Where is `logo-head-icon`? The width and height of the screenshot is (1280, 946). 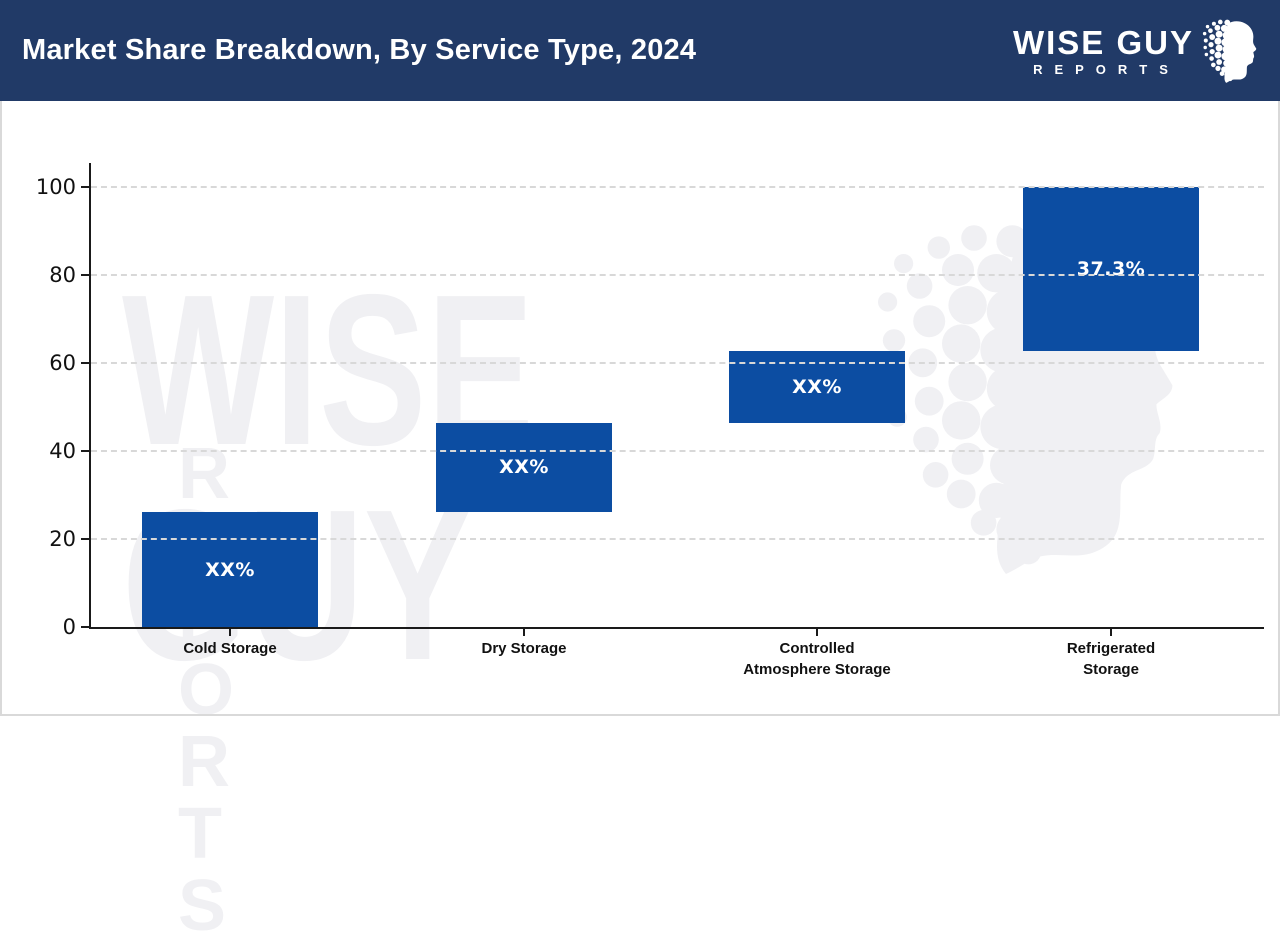 logo-head-icon is located at coordinates (1229, 51).